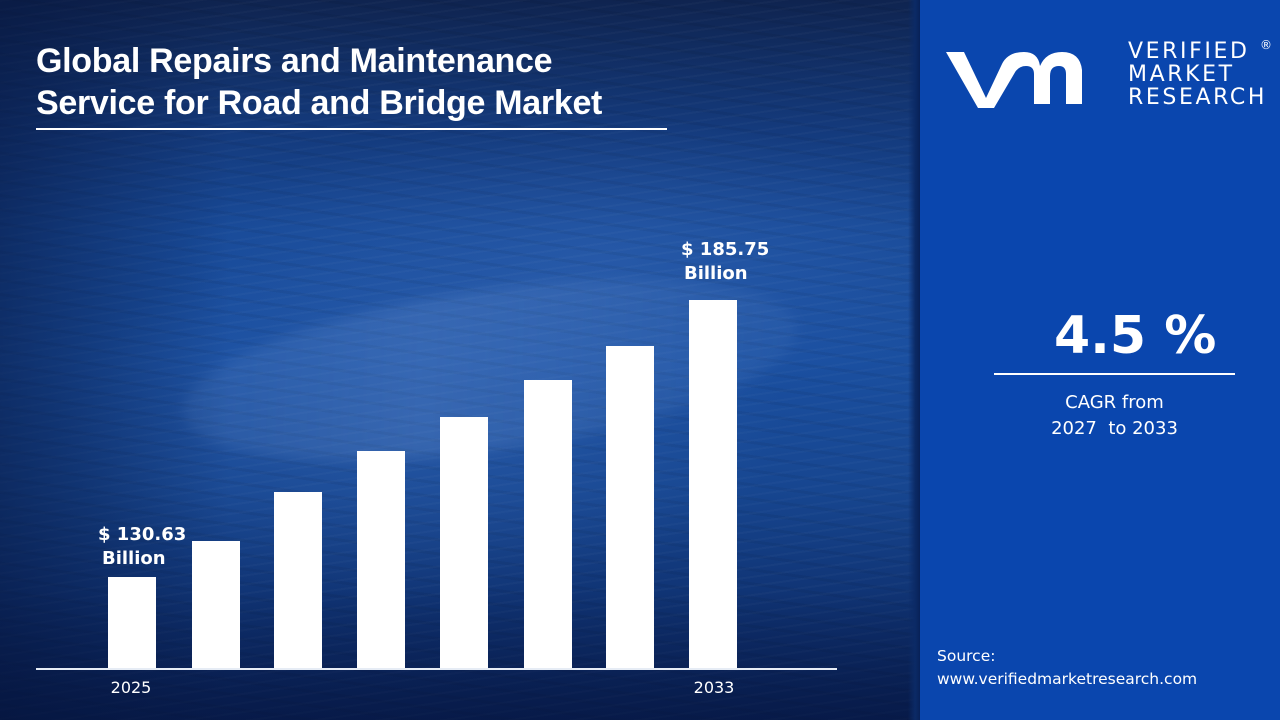  Describe the element at coordinates (725, 249) in the screenshot. I see `end-value: $ 185.75` at that location.